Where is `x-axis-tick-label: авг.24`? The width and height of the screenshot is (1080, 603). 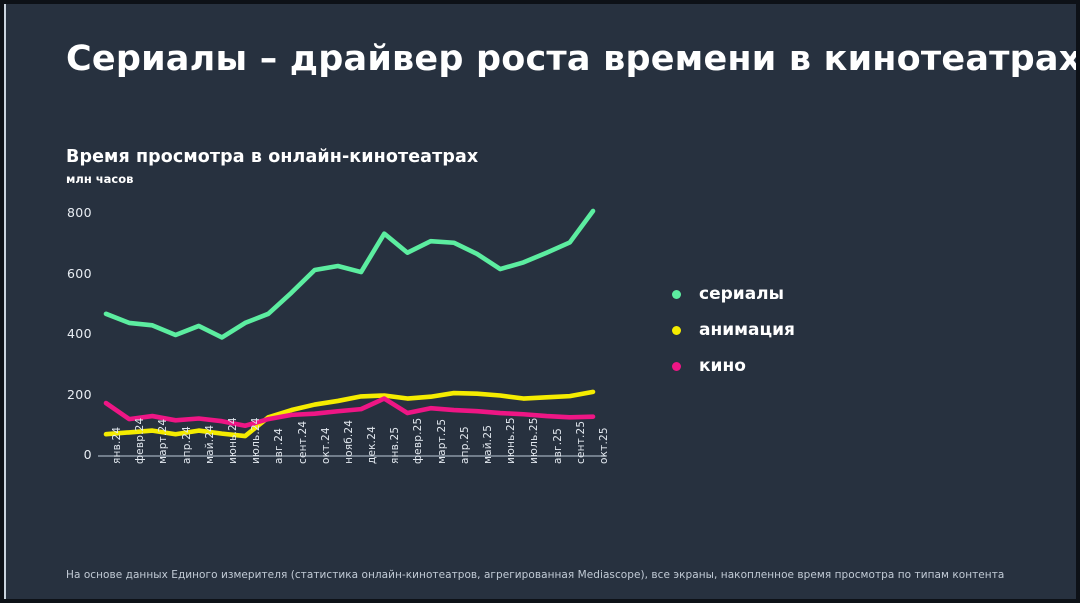
x-axis-tick-label: авг.24 is located at coordinates (279, 445).